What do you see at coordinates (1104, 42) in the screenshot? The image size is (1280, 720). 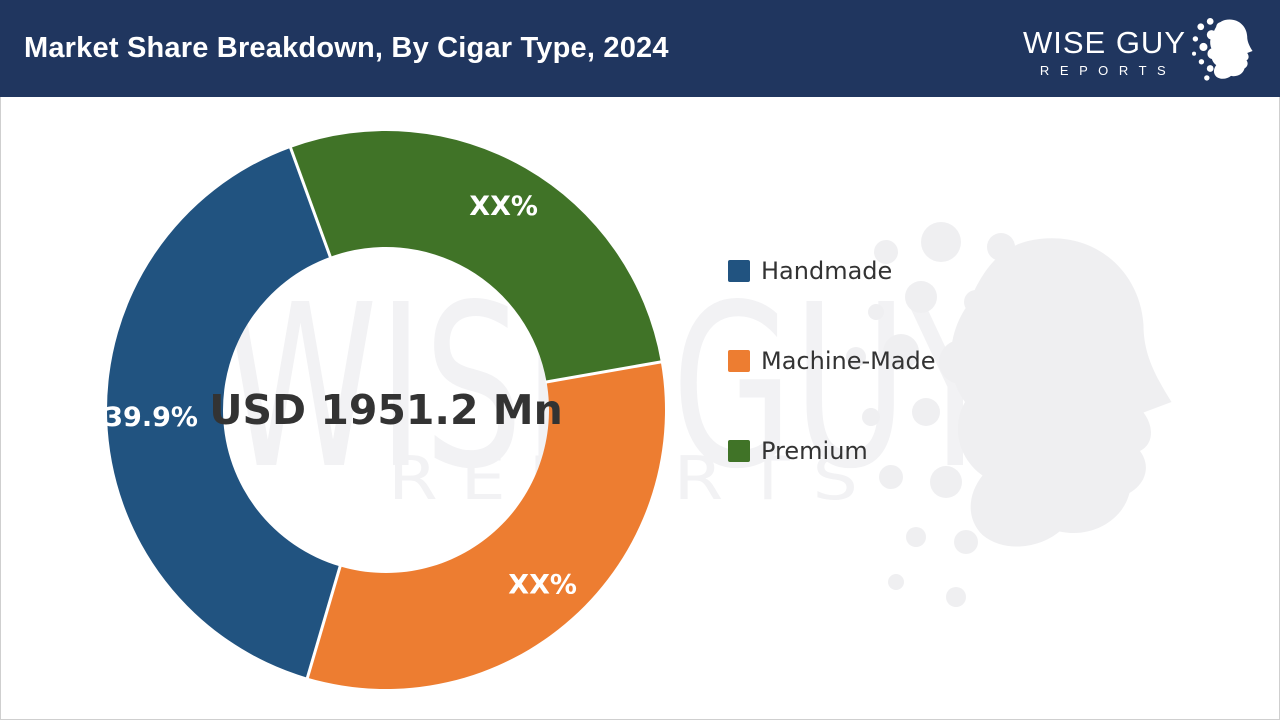 I see `logo-wordmark: WISE GUY` at bounding box center [1104, 42].